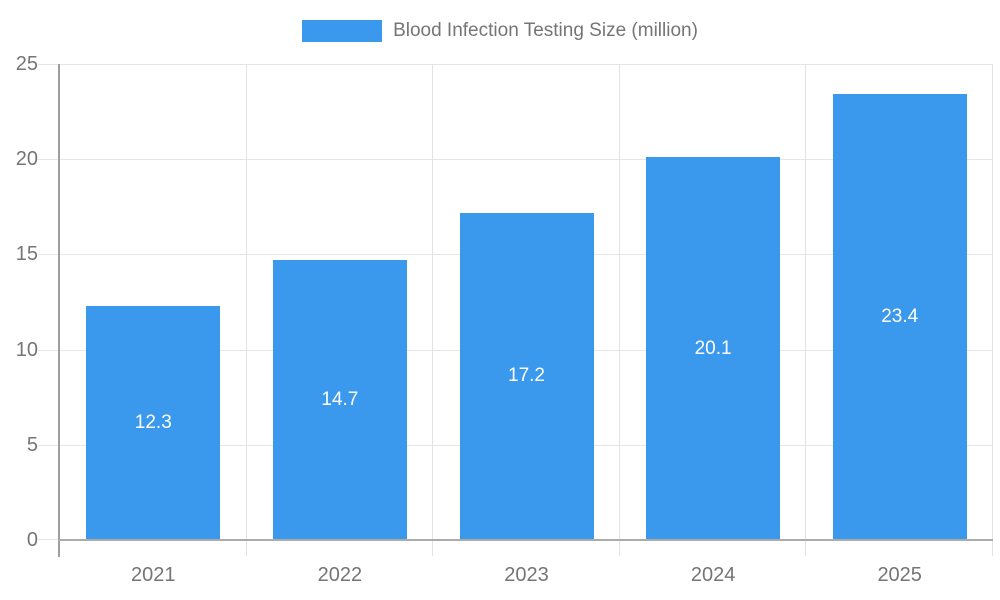  What do you see at coordinates (32, 444) in the screenshot?
I see `y-tick-label-5: 5` at bounding box center [32, 444].